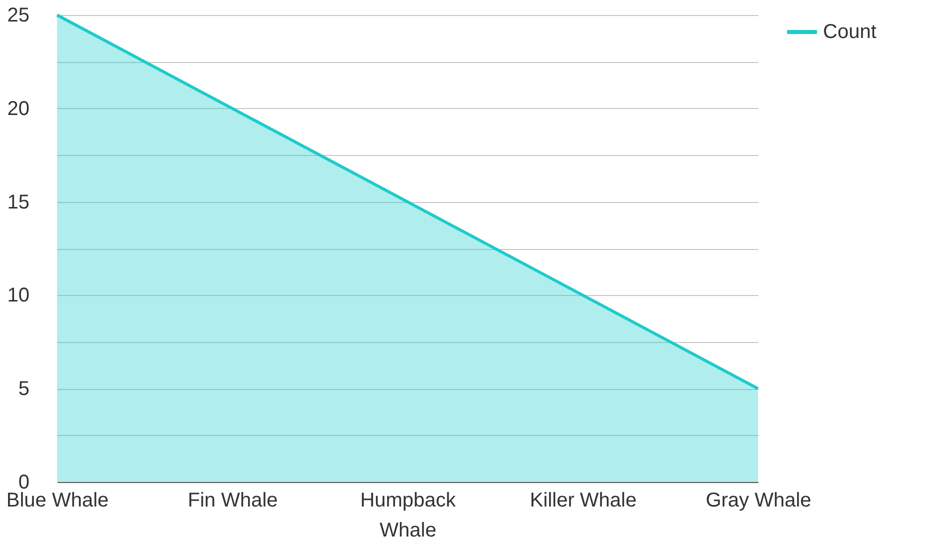 This screenshot has width=937, height=559. What do you see at coordinates (583, 501) in the screenshot?
I see `x-tick-label: Killer Whale` at bounding box center [583, 501].